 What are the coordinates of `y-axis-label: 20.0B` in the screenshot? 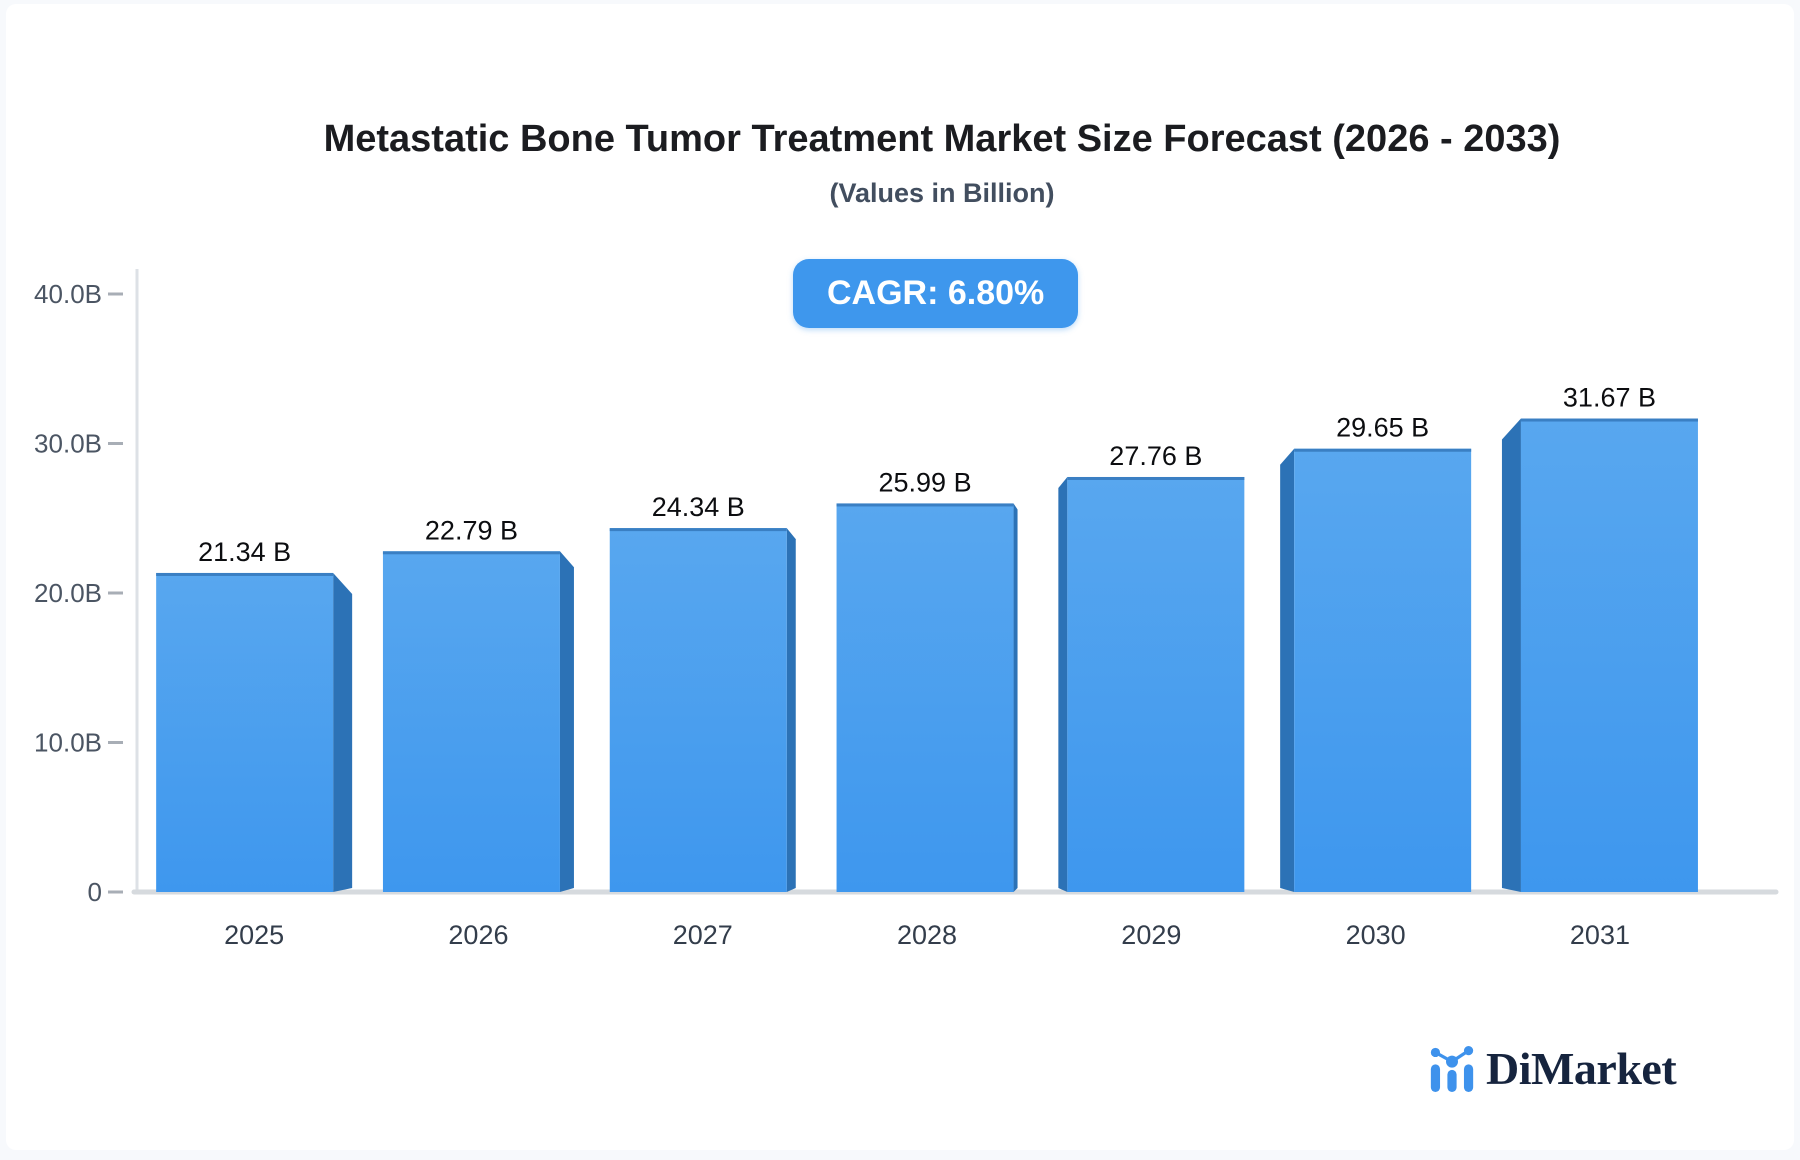 It's located at (68, 593).